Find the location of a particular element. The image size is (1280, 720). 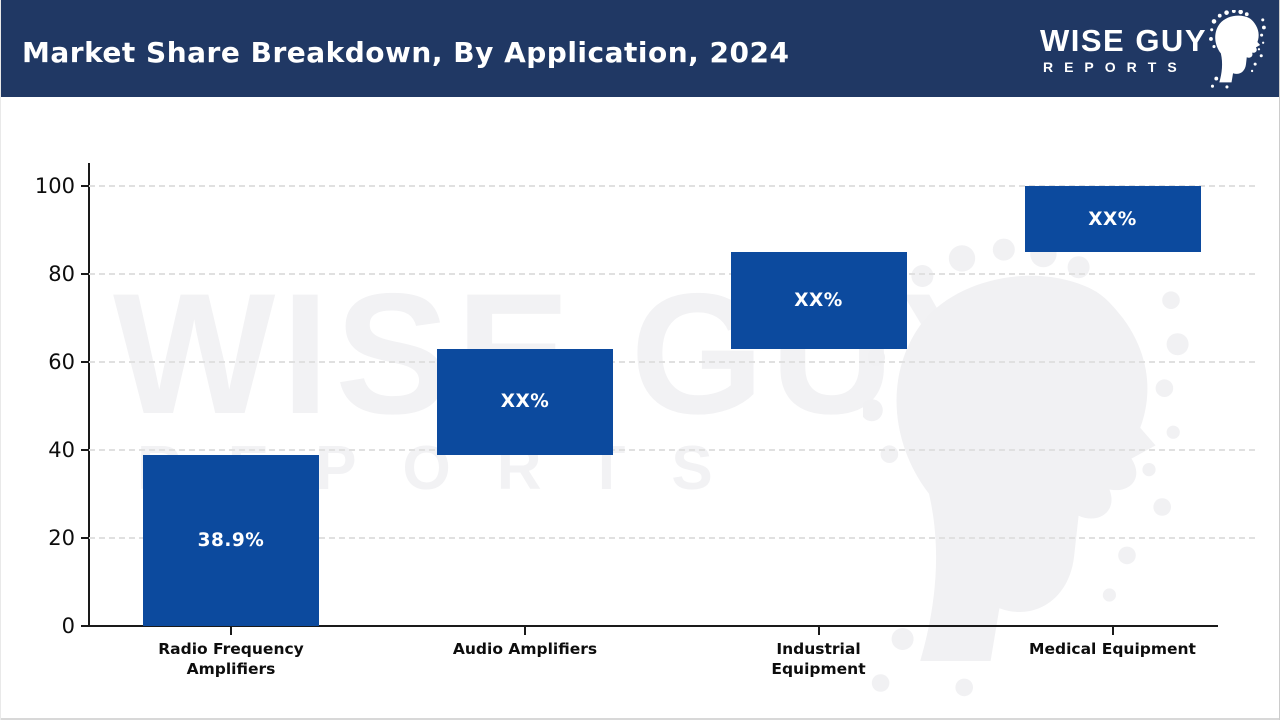

x-axis-line is located at coordinates (653, 626).